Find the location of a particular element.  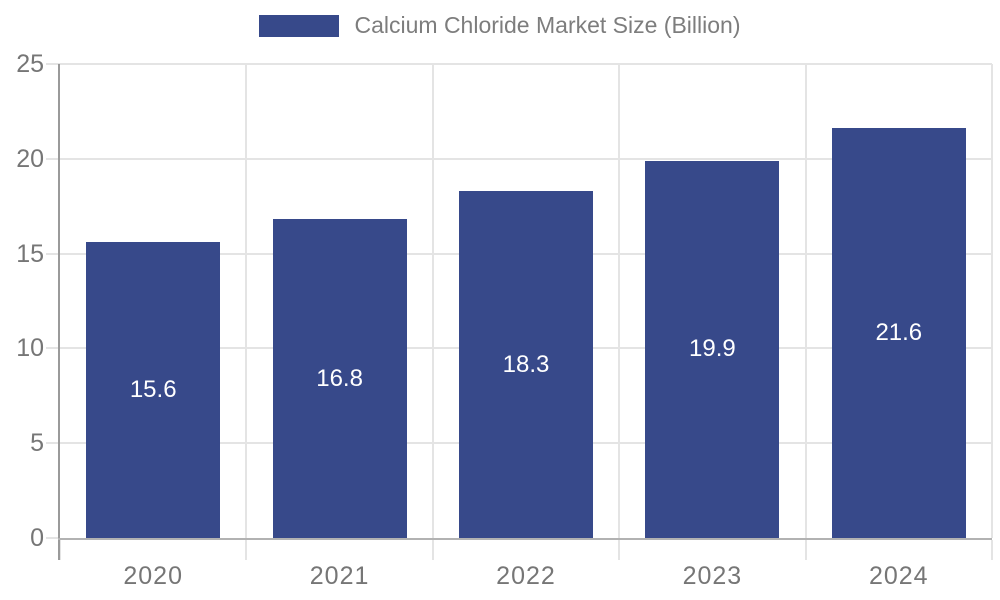

bar-value-label: 19.9 is located at coordinates (712, 349).